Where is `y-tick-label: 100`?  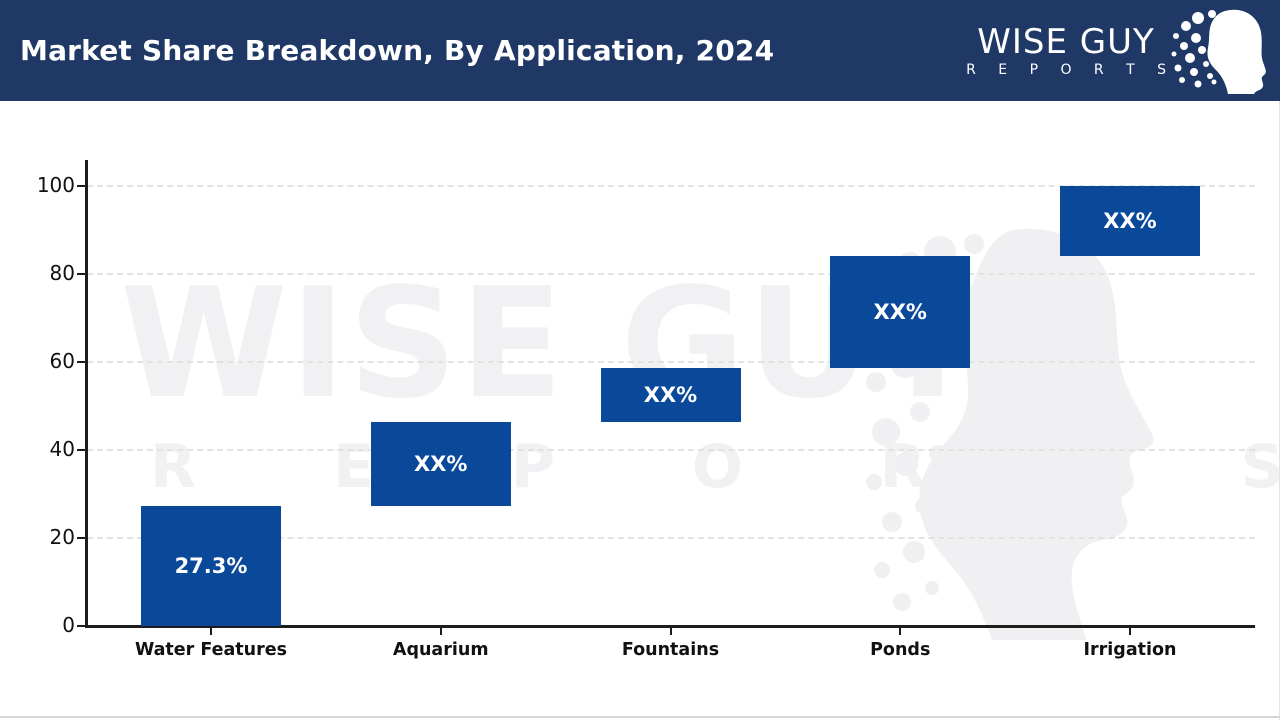
y-tick-label: 100 is located at coordinates (55, 185).